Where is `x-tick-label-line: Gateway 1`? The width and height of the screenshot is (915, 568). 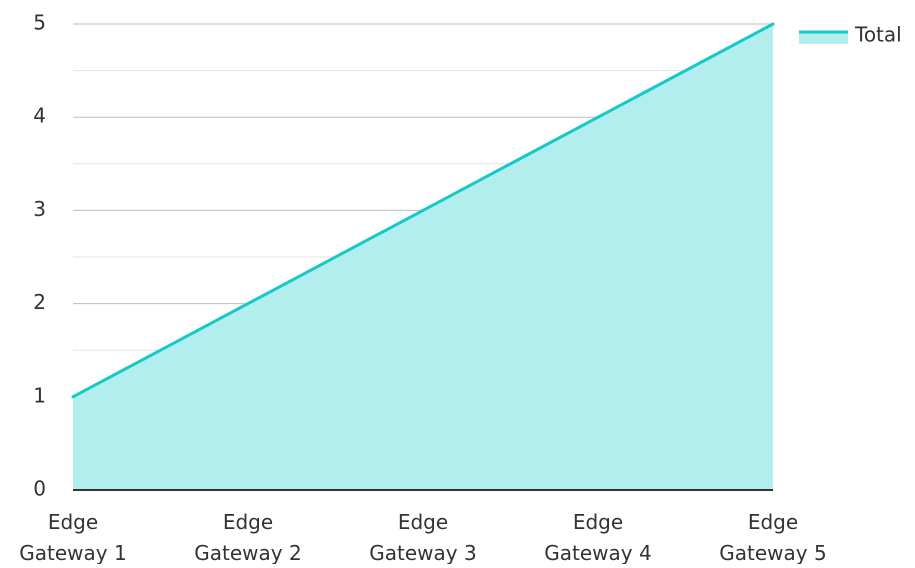 x-tick-label-line: Gateway 1 is located at coordinates (72, 552).